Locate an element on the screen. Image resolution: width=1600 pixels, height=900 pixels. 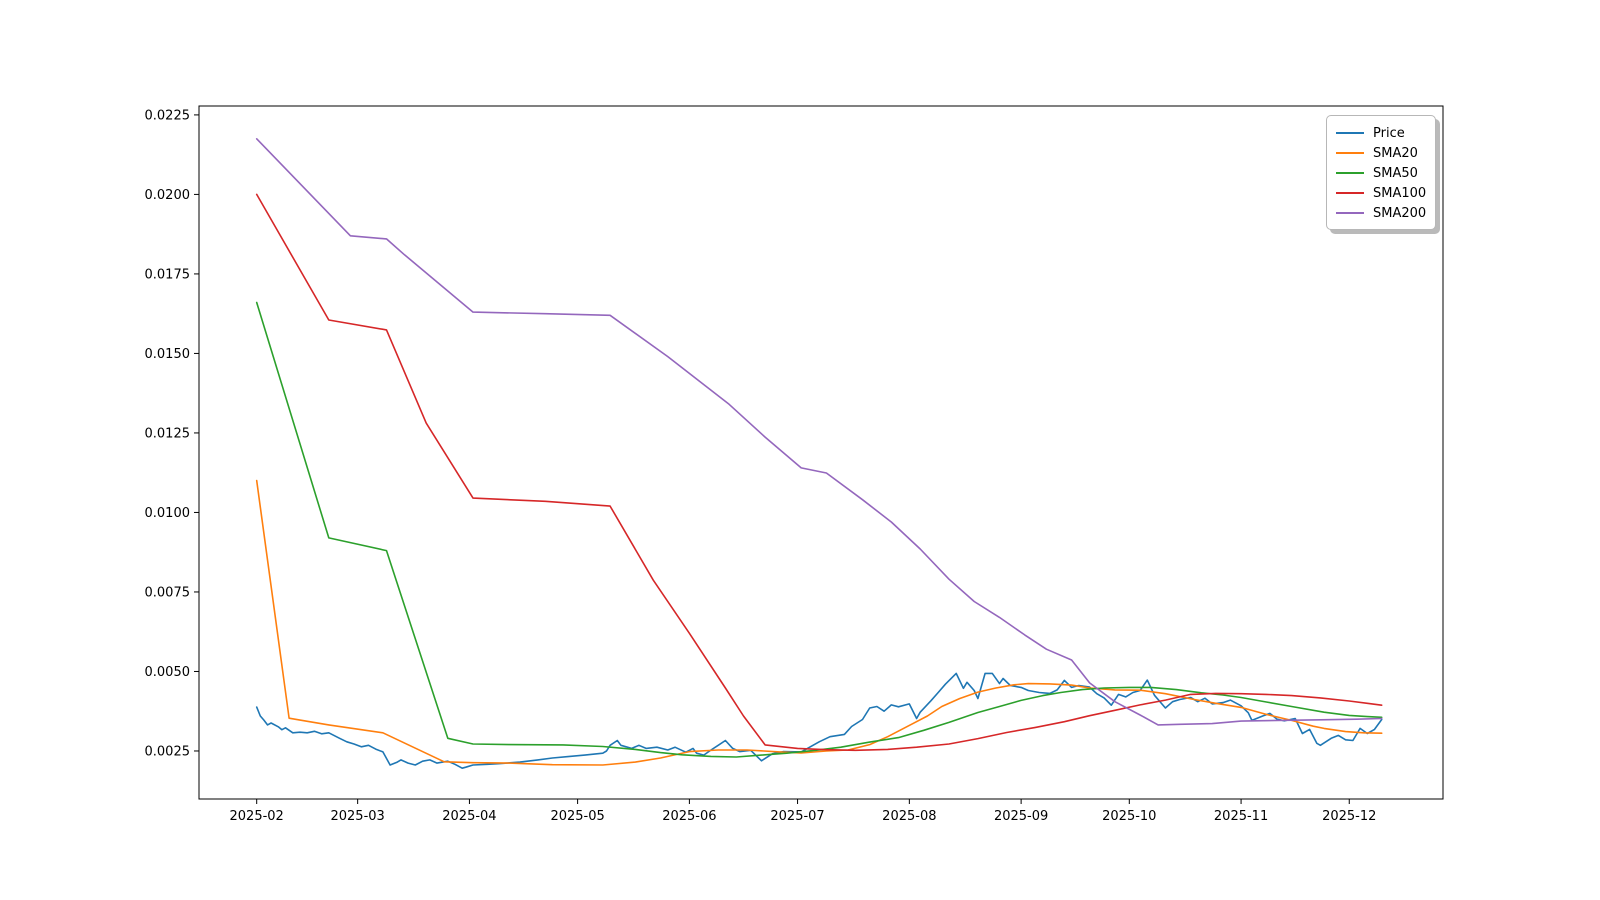
x-tick-label: 2025-07 is located at coordinates (797, 816).